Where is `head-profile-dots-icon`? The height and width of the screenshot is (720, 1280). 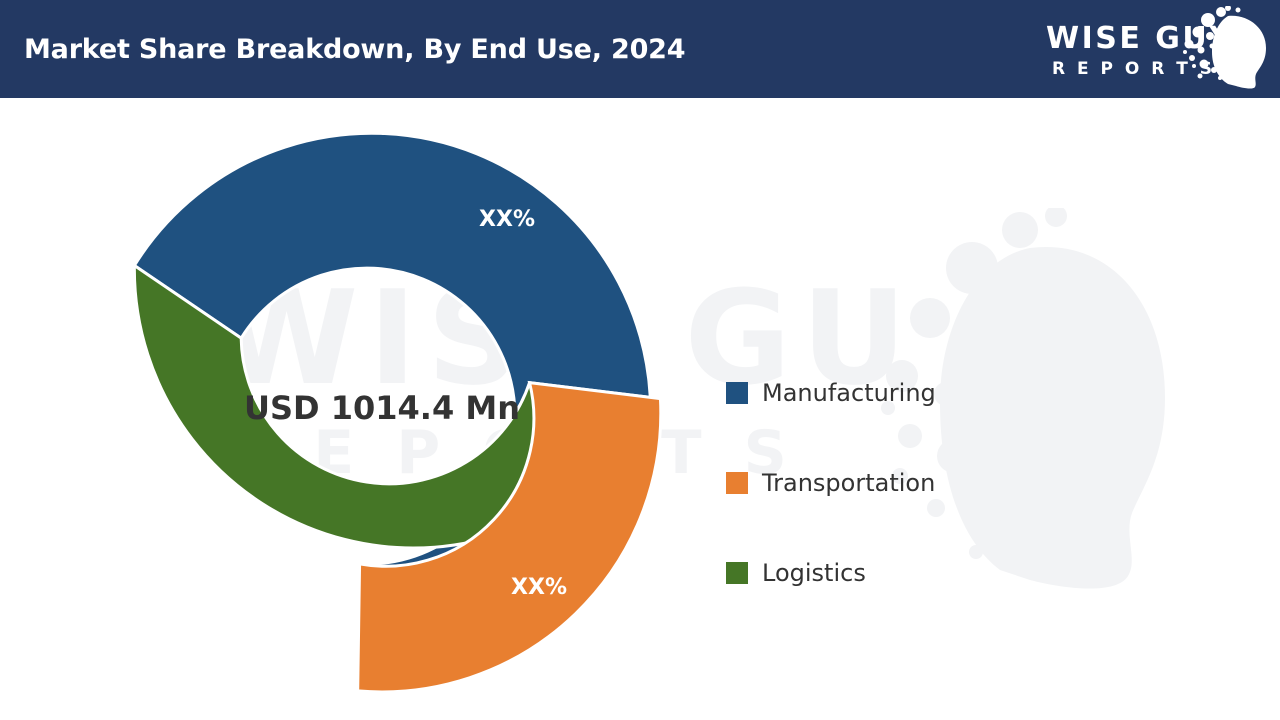
head-profile-dots-icon is located at coordinates (1224, 47).